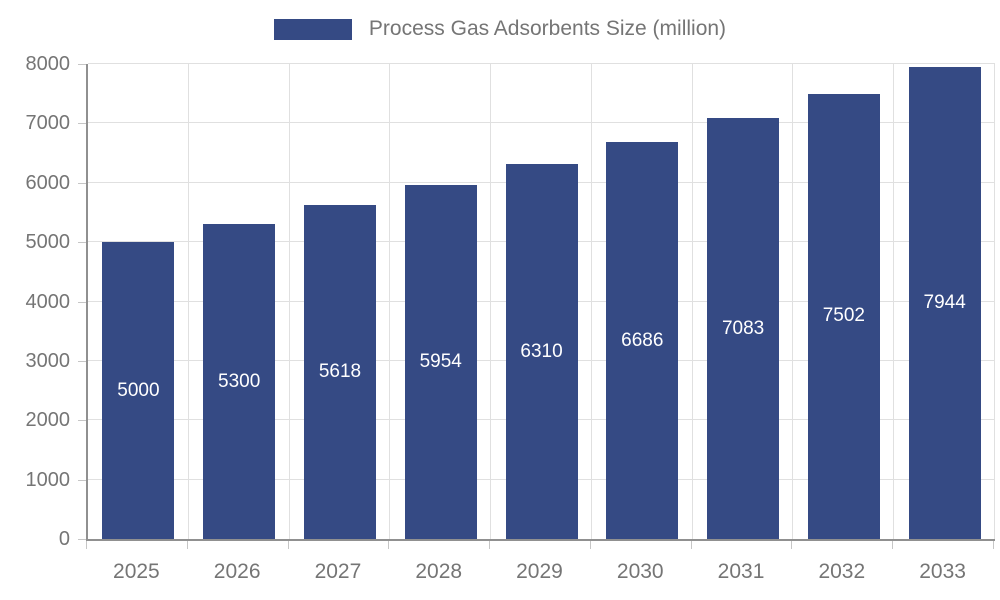 This screenshot has width=1000, height=600. I want to click on x-tick-label-2026: 2026, so click(237, 571).